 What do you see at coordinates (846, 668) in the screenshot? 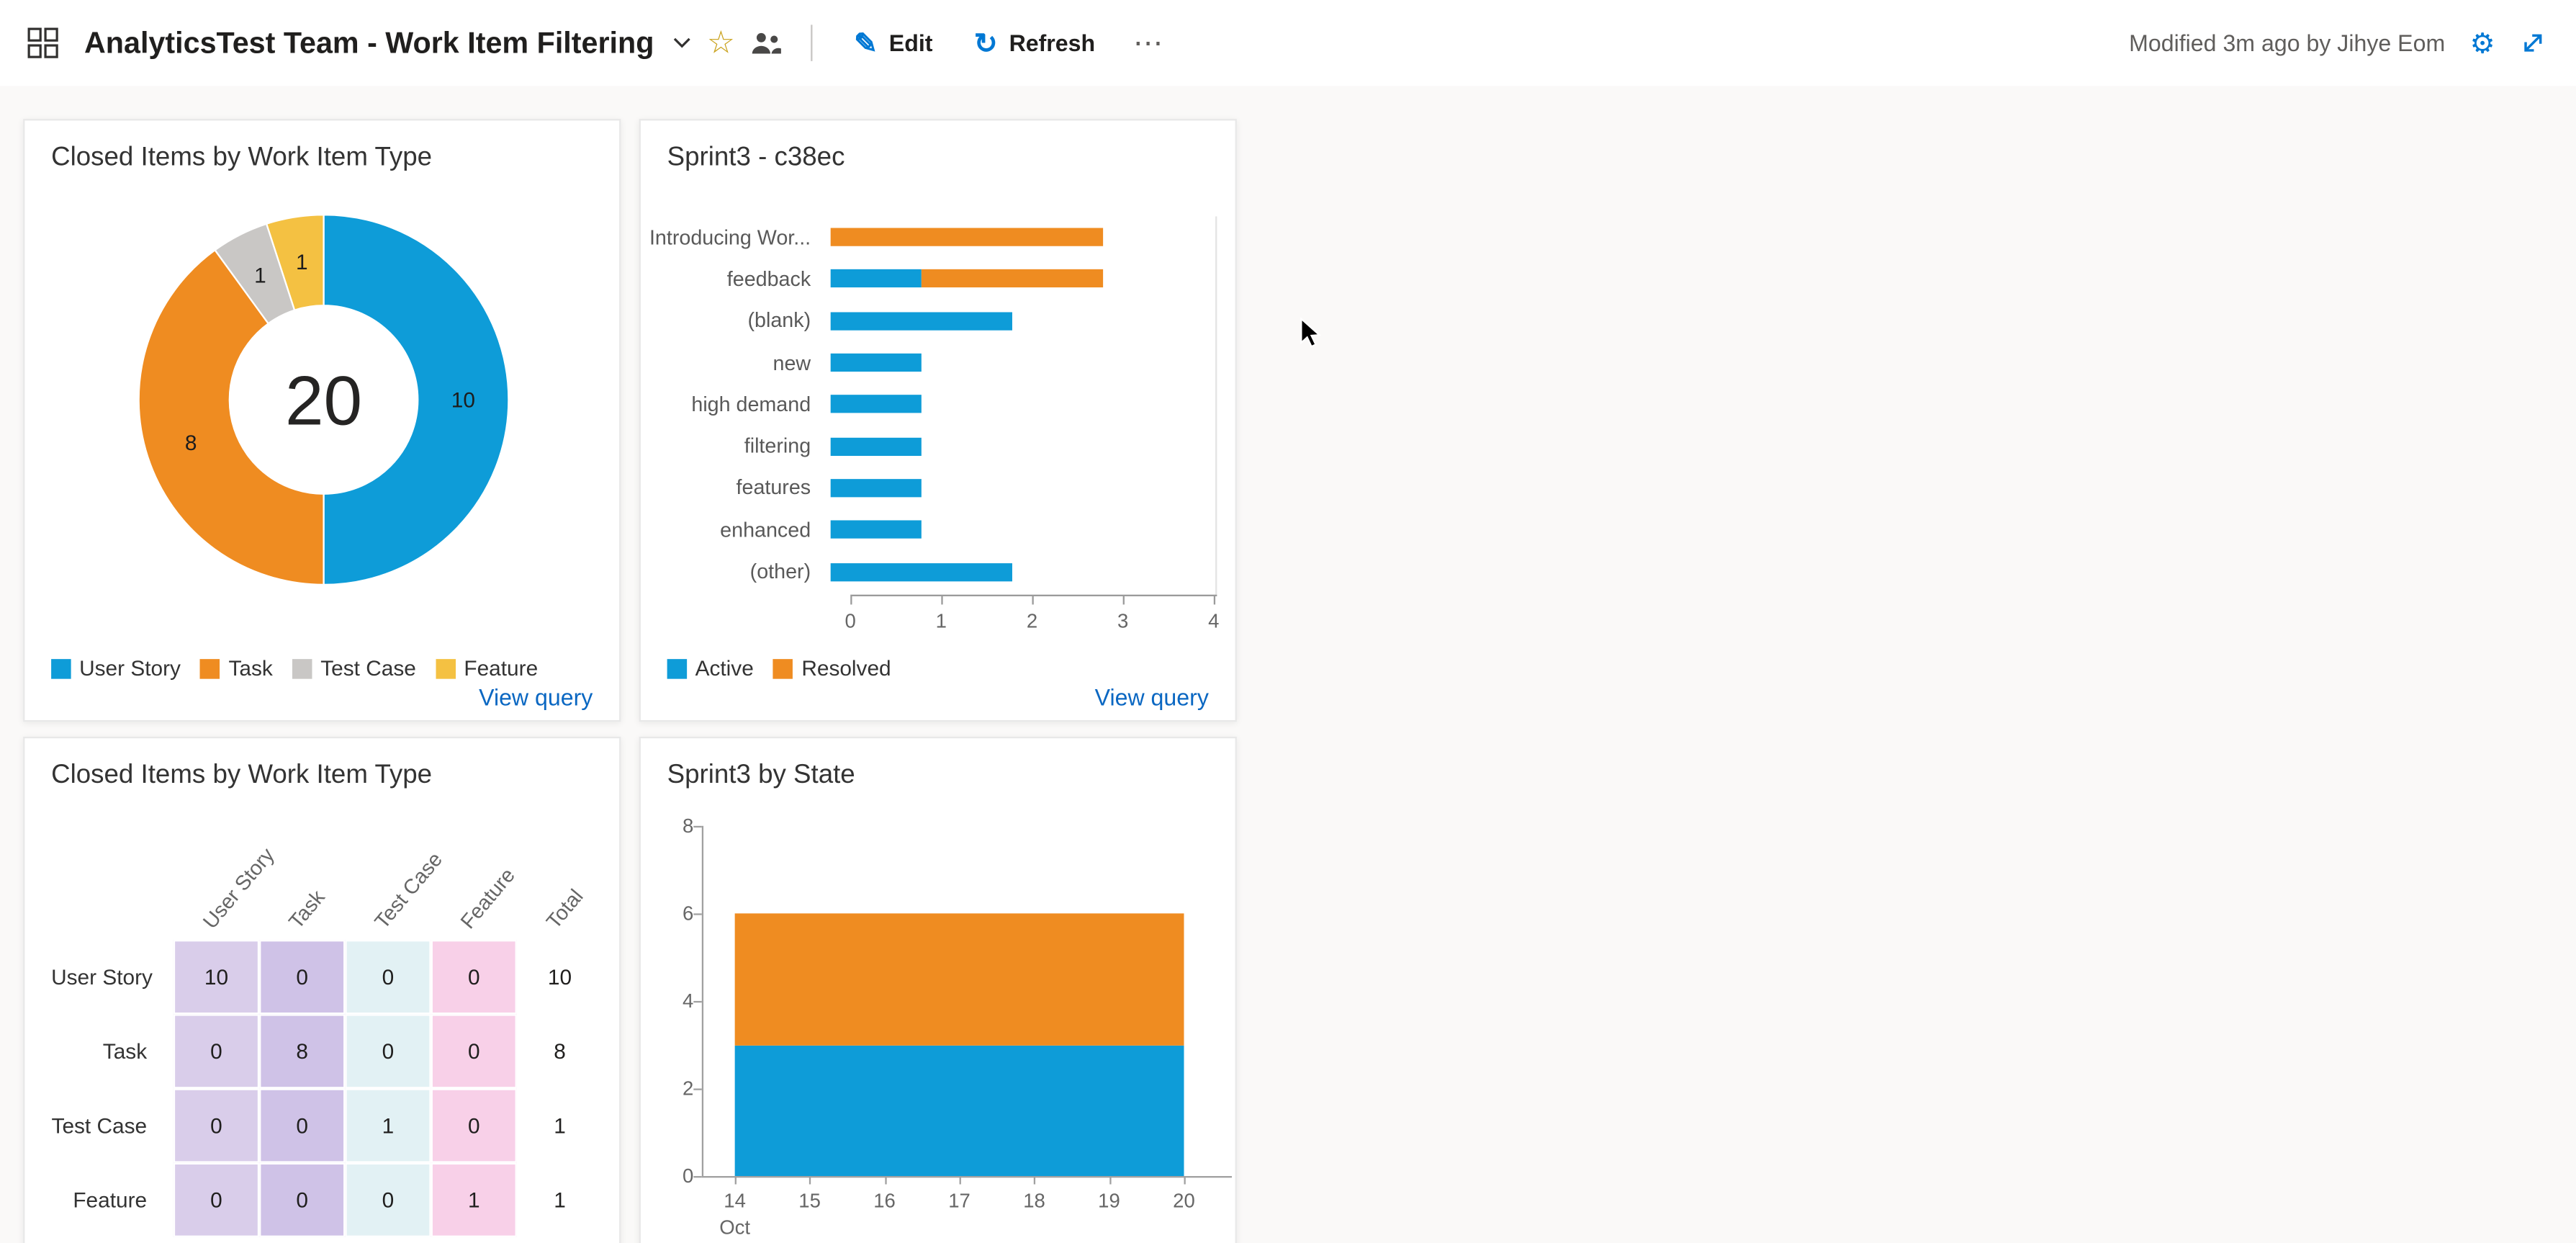
I see `legend-label: Resolved` at bounding box center [846, 668].